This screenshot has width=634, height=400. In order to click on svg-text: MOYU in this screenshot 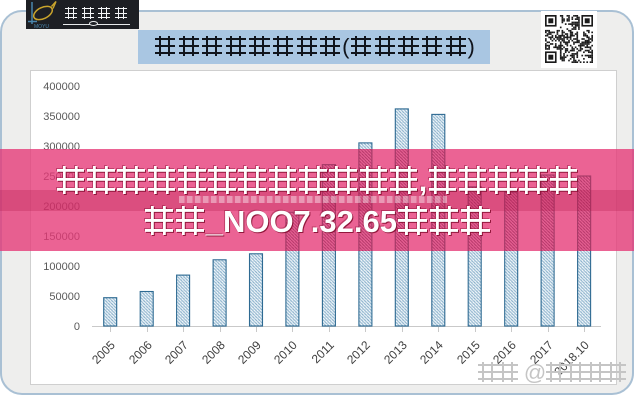, I will do `click(41, 26)`.